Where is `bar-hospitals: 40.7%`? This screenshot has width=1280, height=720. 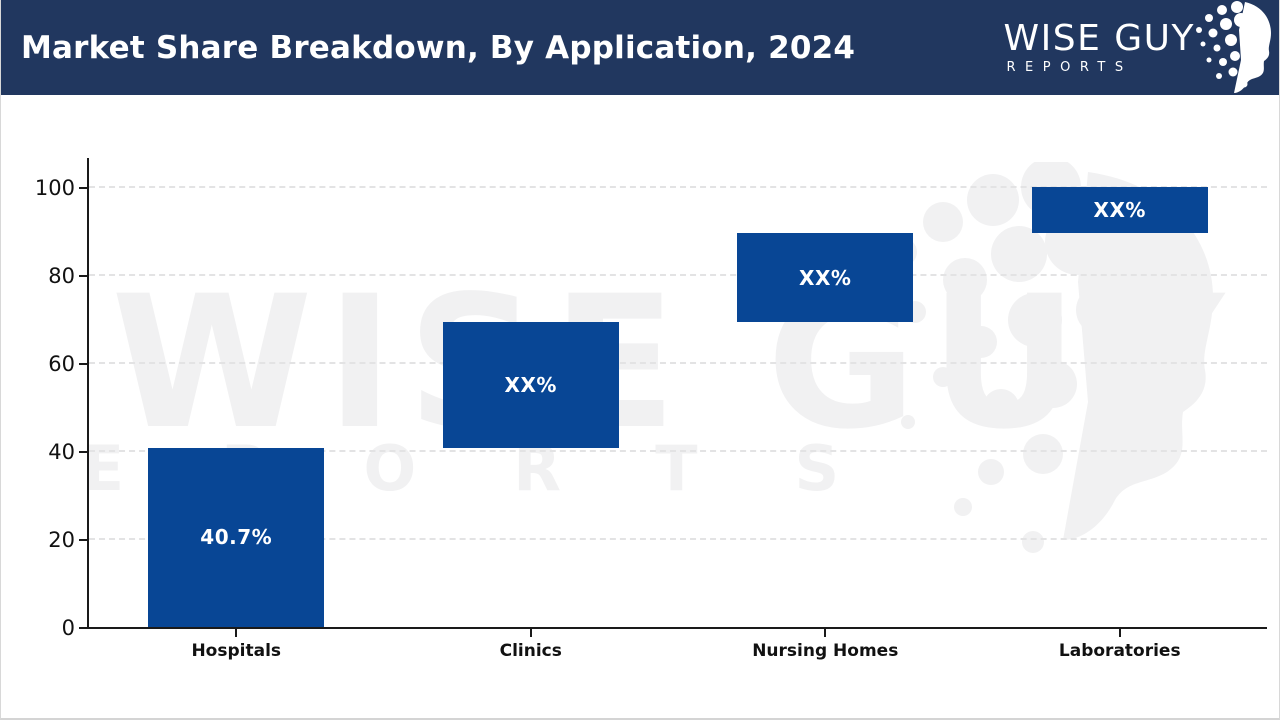
bar-hospitals: 40.7% is located at coordinates (236, 537).